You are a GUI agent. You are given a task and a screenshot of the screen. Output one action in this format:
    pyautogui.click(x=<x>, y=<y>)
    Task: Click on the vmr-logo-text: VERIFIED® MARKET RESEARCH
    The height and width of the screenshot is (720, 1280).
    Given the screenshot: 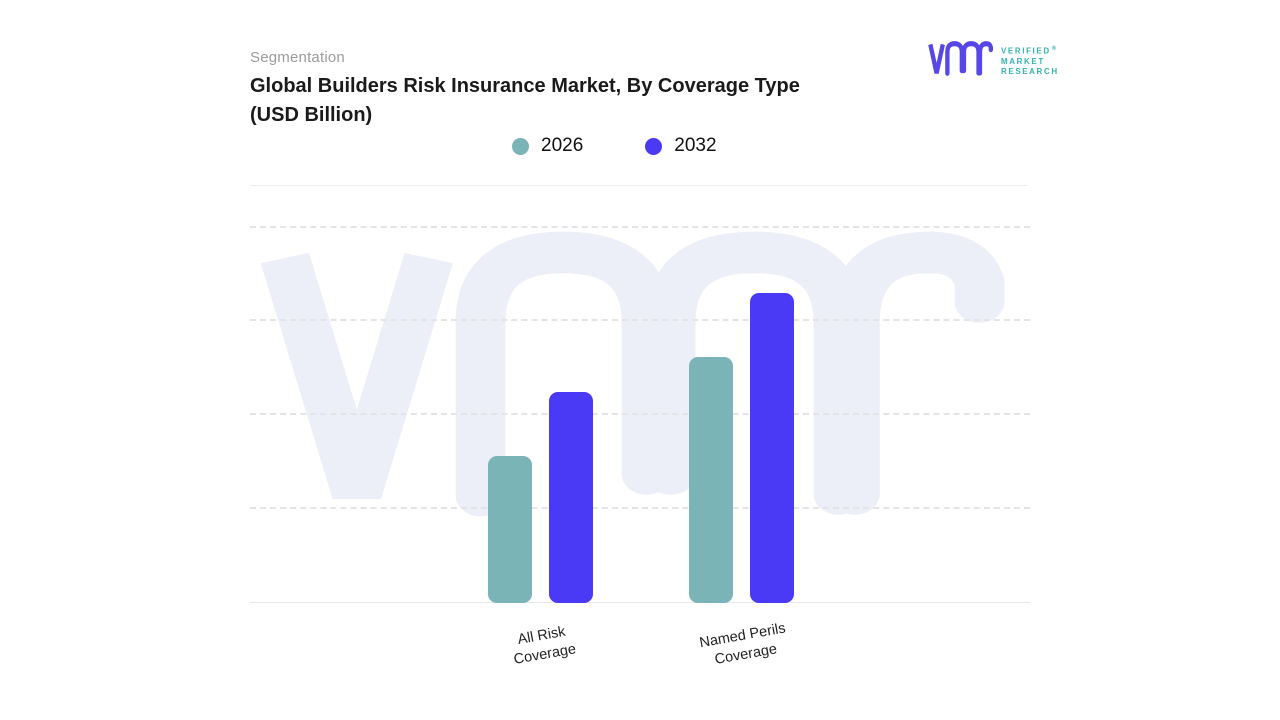 What is the action you would take?
    pyautogui.click(x=1030, y=60)
    